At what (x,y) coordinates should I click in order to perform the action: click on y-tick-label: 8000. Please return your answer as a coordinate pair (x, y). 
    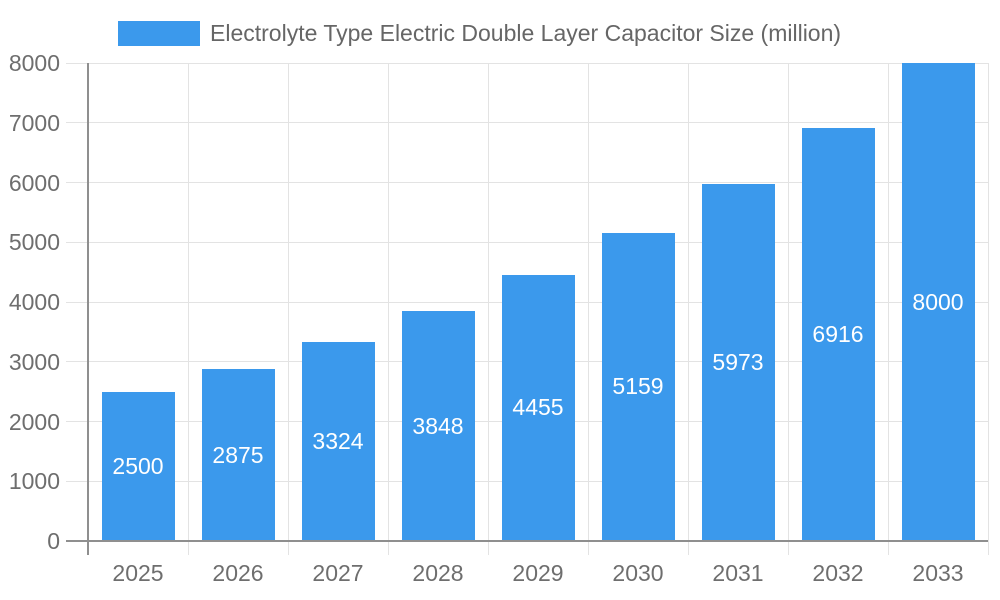
    Looking at the image, I should click on (34, 63).